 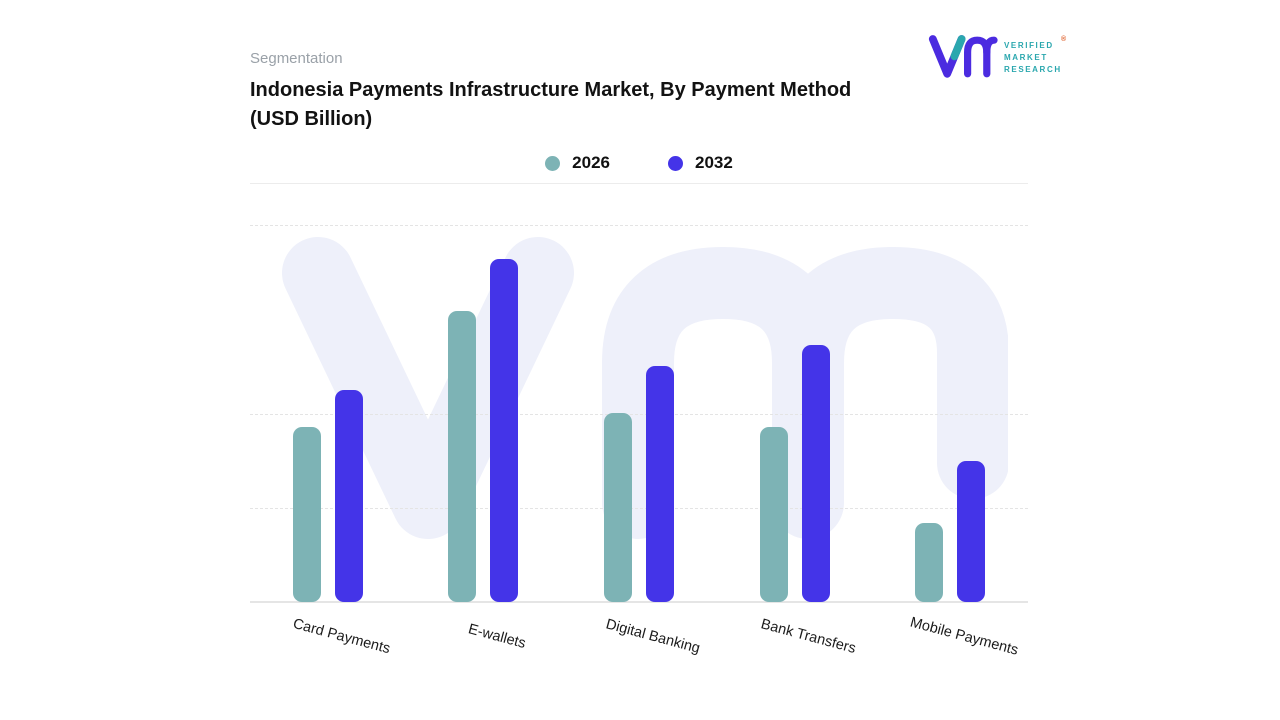 What do you see at coordinates (714, 162) in the screenshot?
I see `legend-label-2032: 2032` at bounding box center [714, 162].